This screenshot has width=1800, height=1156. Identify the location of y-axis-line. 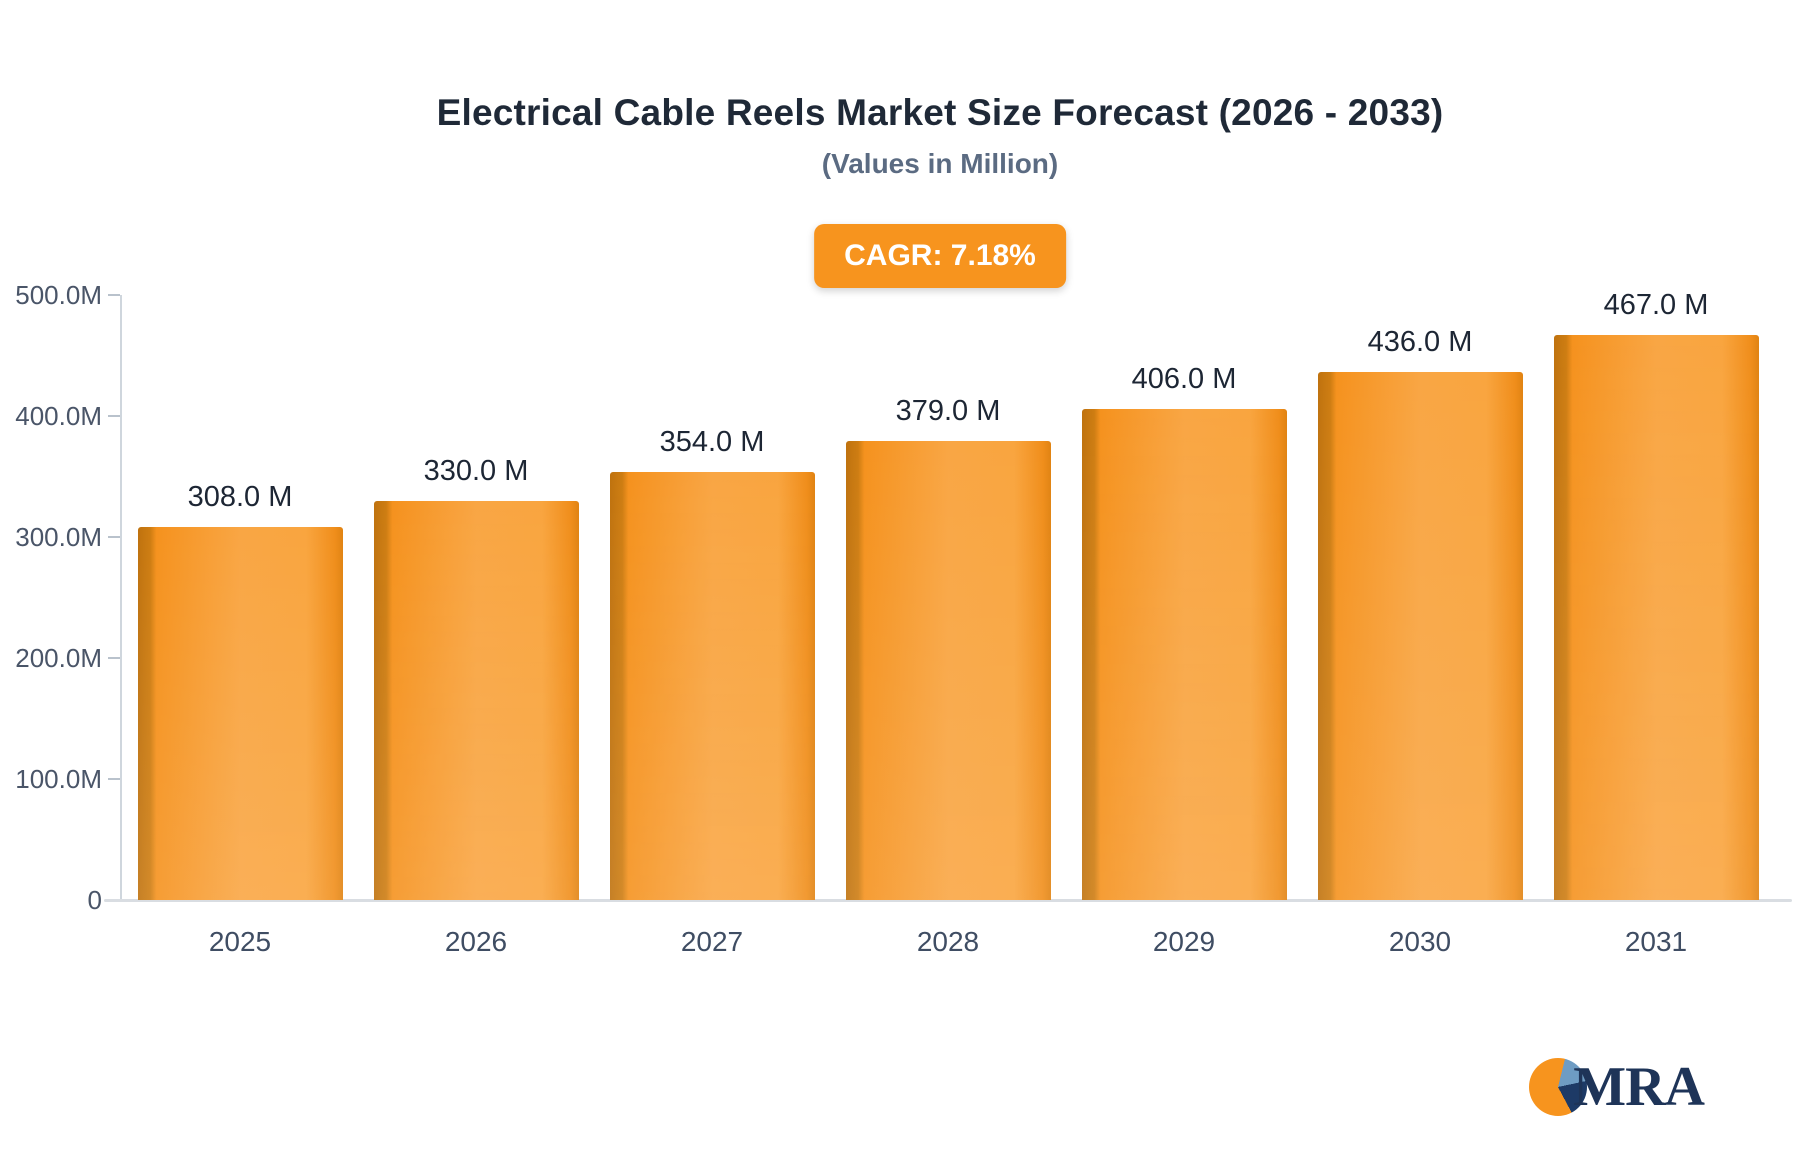
(121, 598).